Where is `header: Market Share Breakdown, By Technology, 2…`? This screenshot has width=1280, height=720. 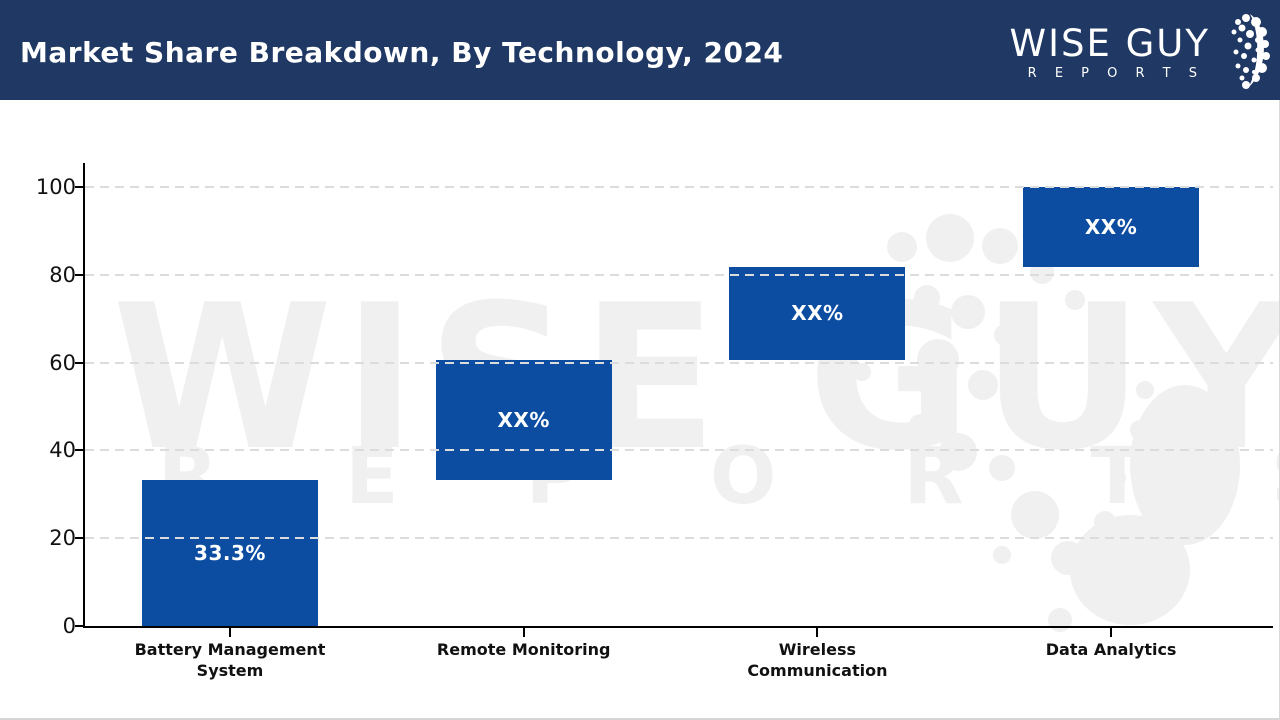 header: Market Share Breakdown, By Technology, 2… is located at coordinates (640, 50).